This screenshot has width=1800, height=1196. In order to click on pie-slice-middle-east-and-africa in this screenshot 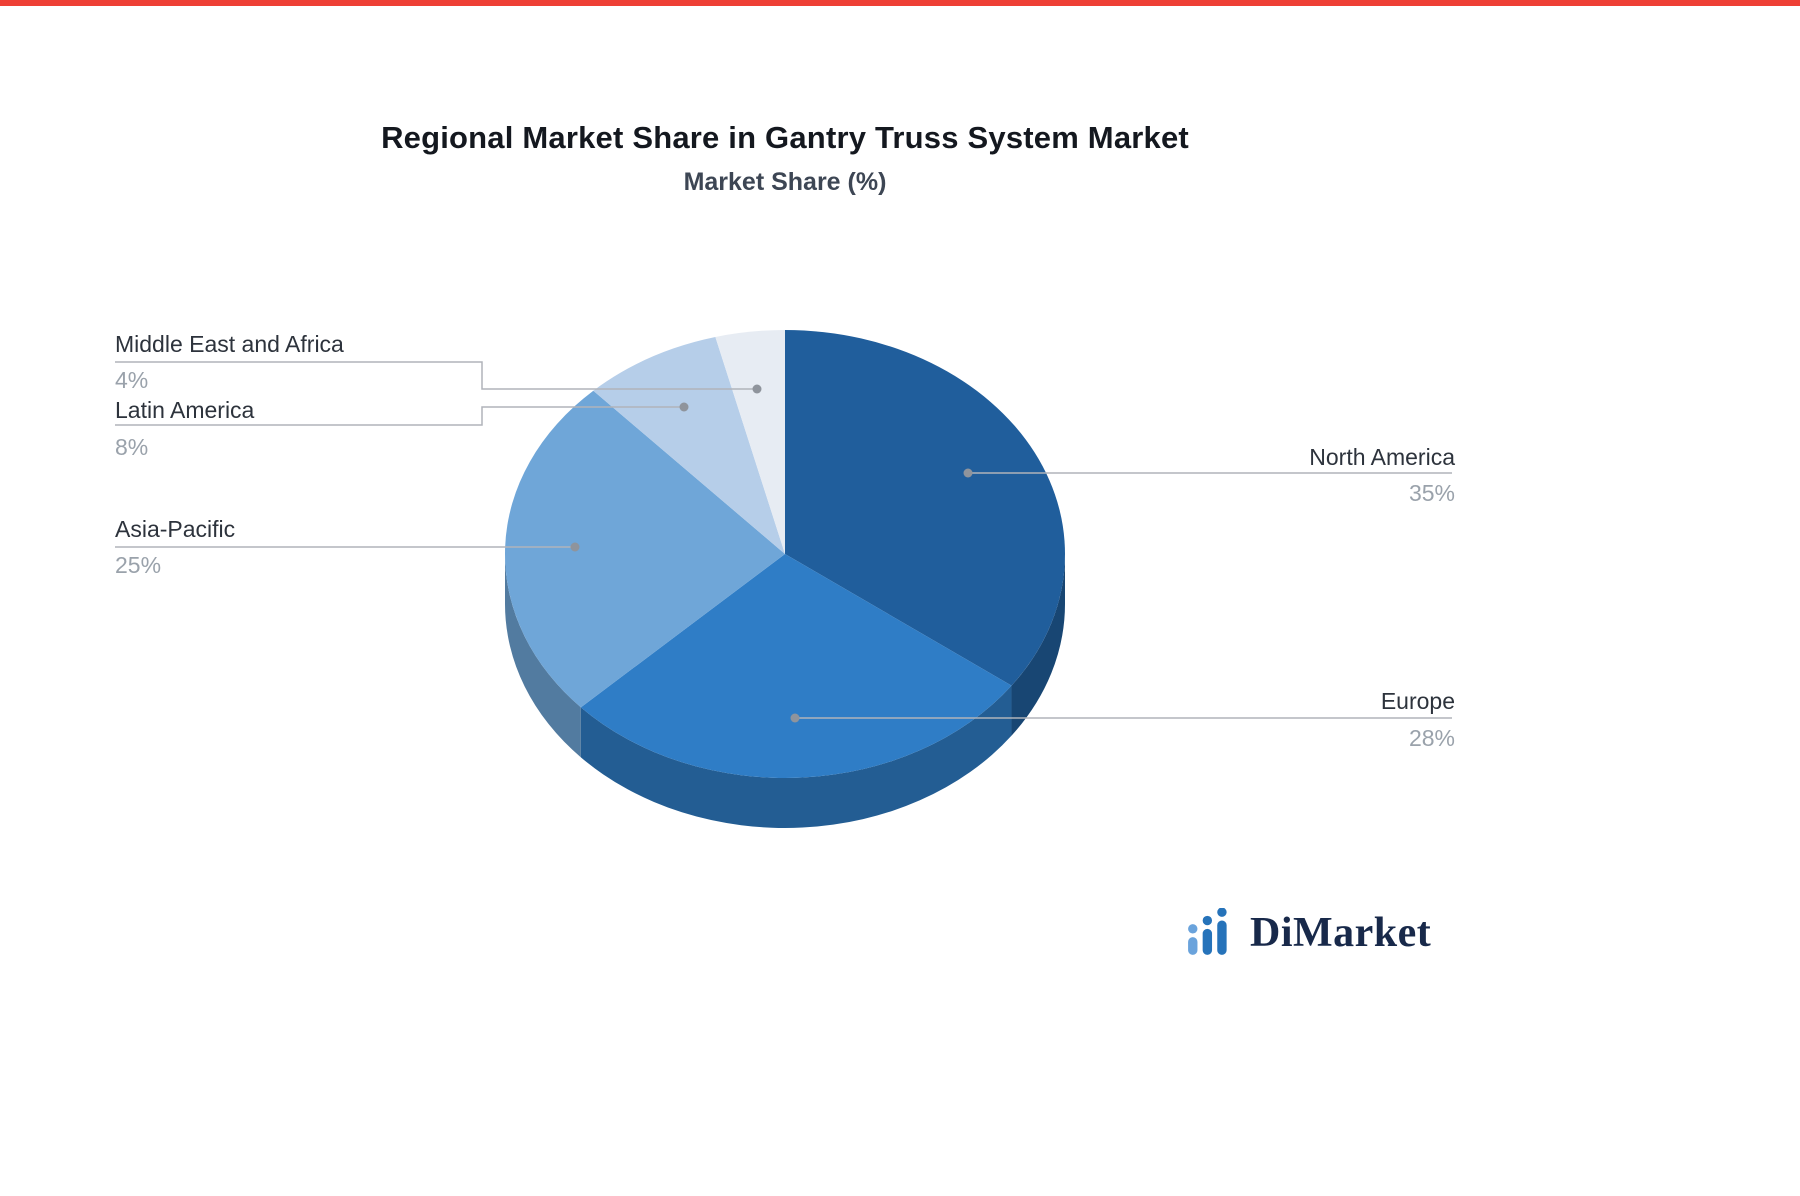, I will do `click(750, 442)`.